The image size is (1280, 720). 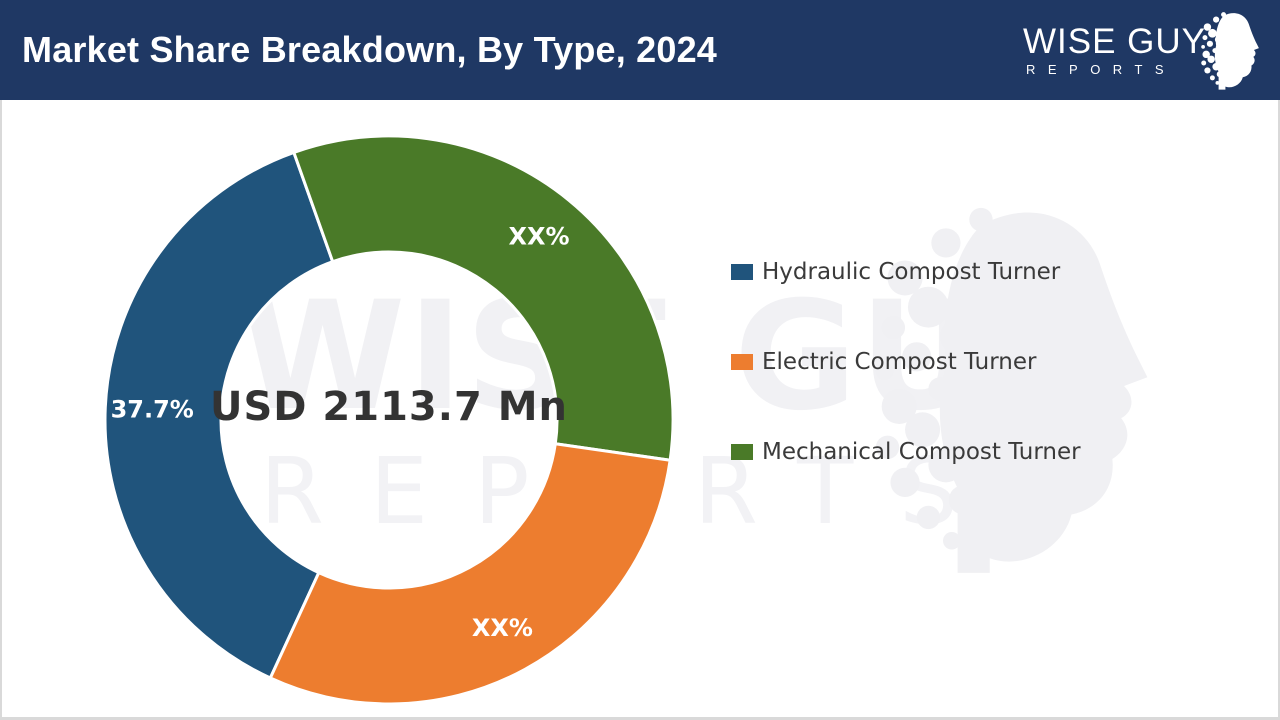 I want to click on legend-label: Mechanical Compost Turner, so click(x=921, y=452).